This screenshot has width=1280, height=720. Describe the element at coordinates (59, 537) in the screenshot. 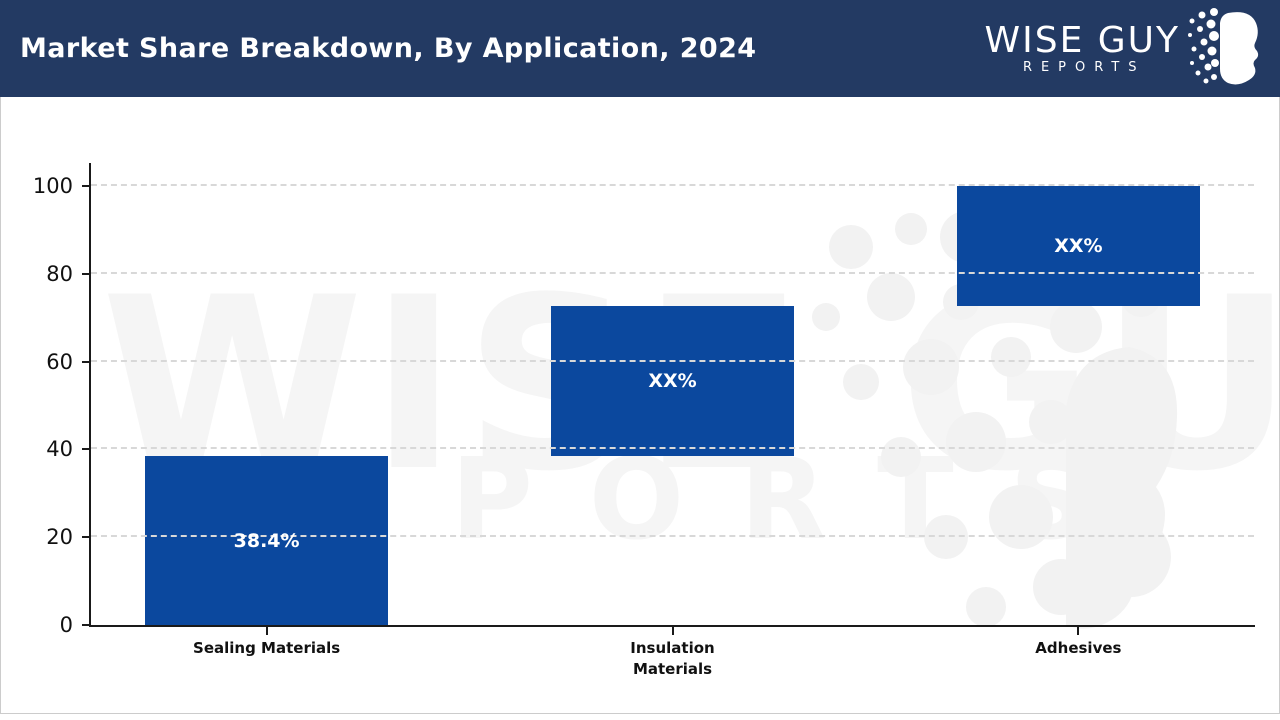

I see `y-axis-tick-label: 20` at that location.